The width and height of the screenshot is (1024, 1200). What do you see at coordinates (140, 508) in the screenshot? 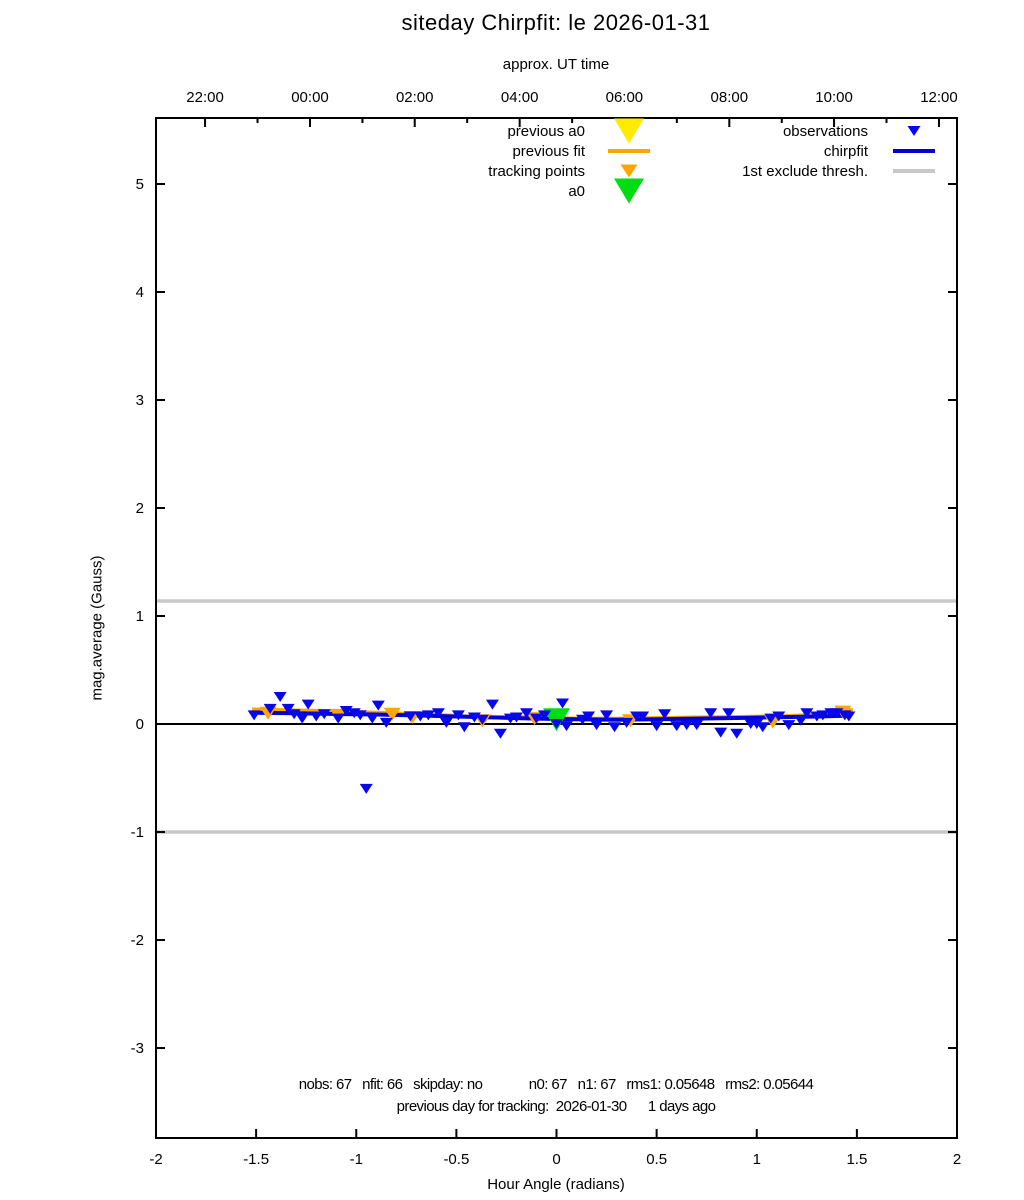
I see `y-tick-label: 2` at bounding box center [140, 508].